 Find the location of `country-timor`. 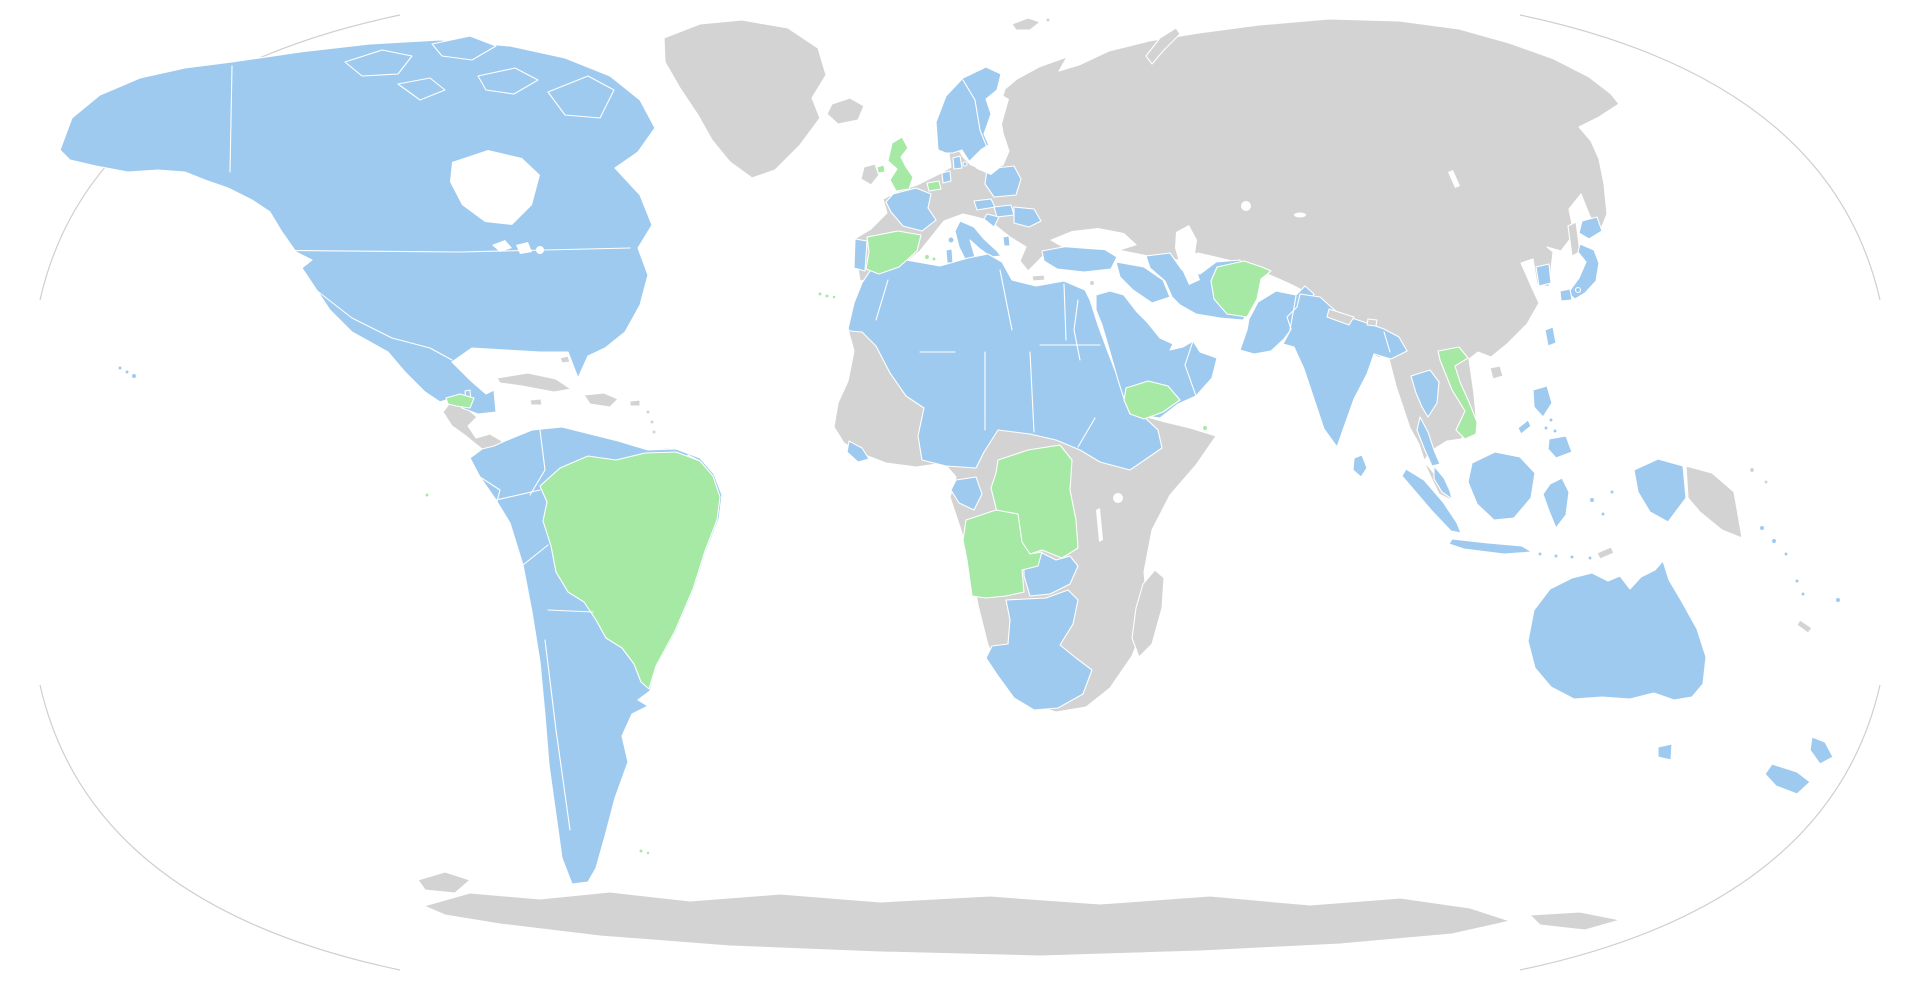

country-timor is located at coordinates (1605, 553).